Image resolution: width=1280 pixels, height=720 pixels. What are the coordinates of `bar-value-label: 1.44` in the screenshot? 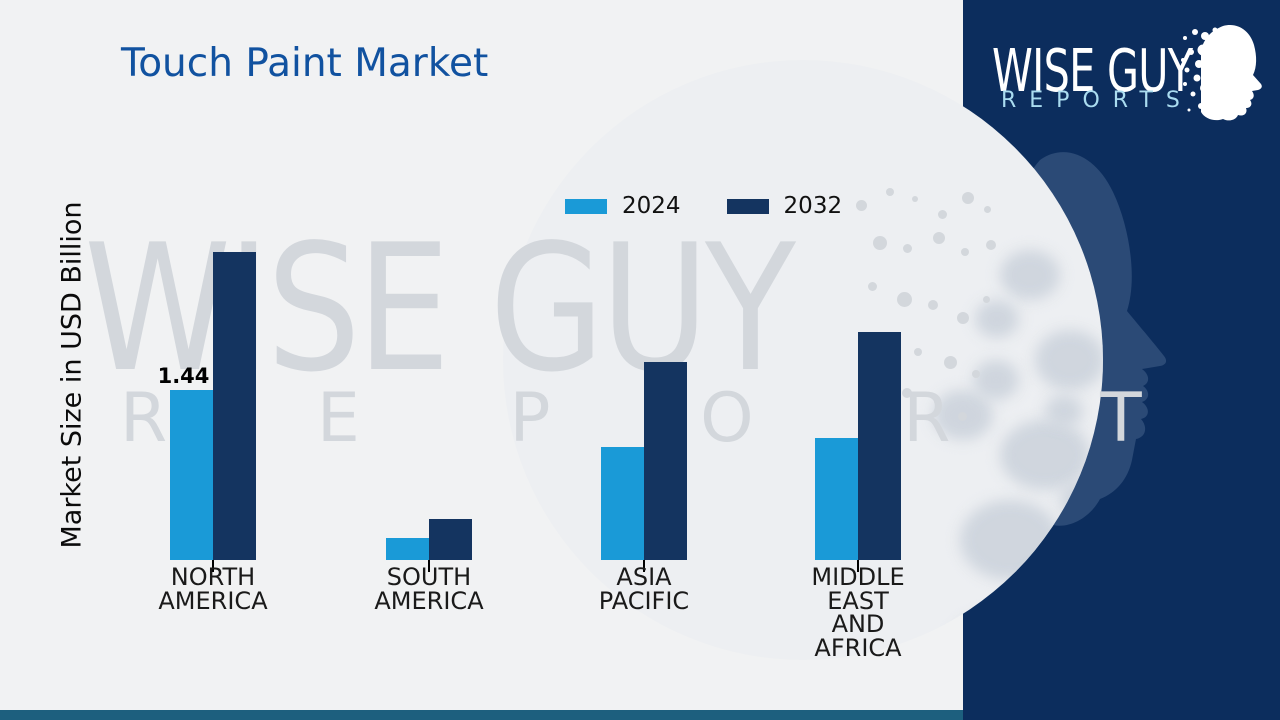 It's located at (183, 376).